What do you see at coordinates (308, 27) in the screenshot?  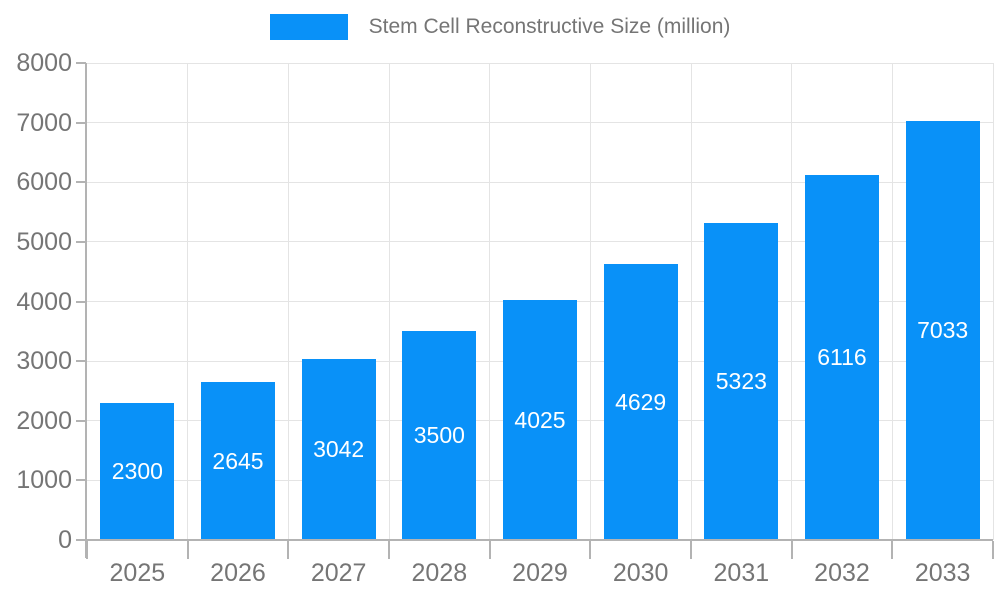 I see `legend-swatch` at bounding box center [308, 27].